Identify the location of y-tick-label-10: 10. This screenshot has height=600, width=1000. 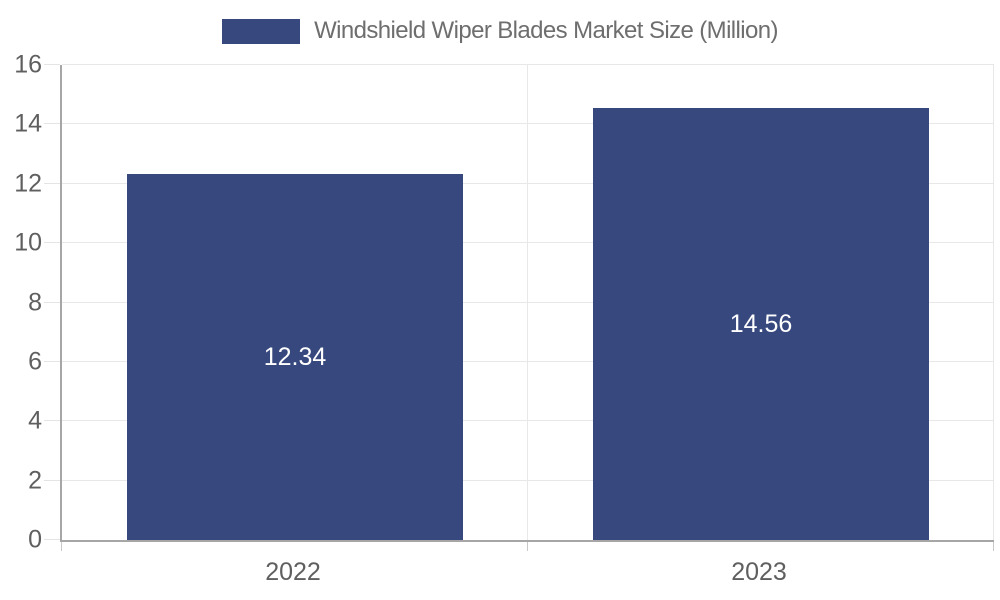
(28, 242).